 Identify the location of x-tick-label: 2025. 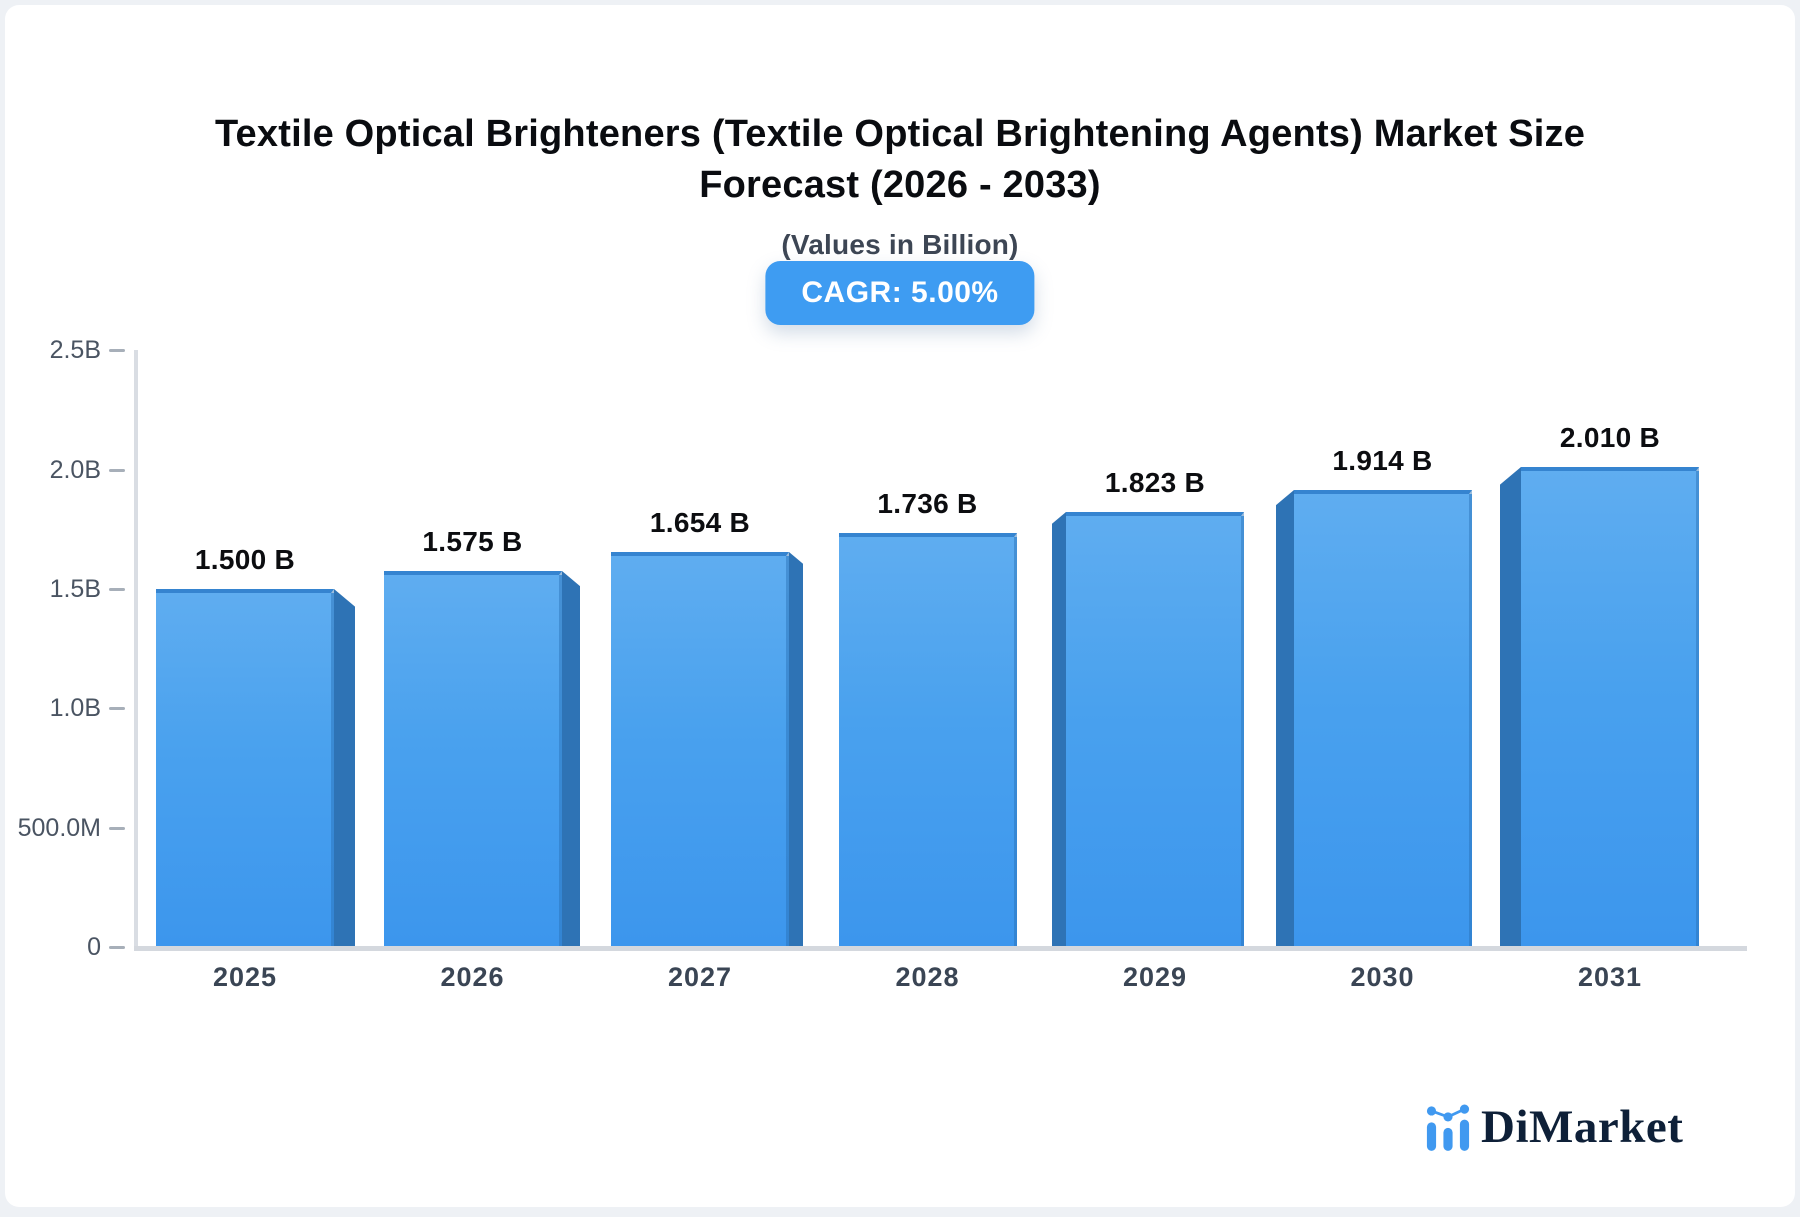
(245, 977).